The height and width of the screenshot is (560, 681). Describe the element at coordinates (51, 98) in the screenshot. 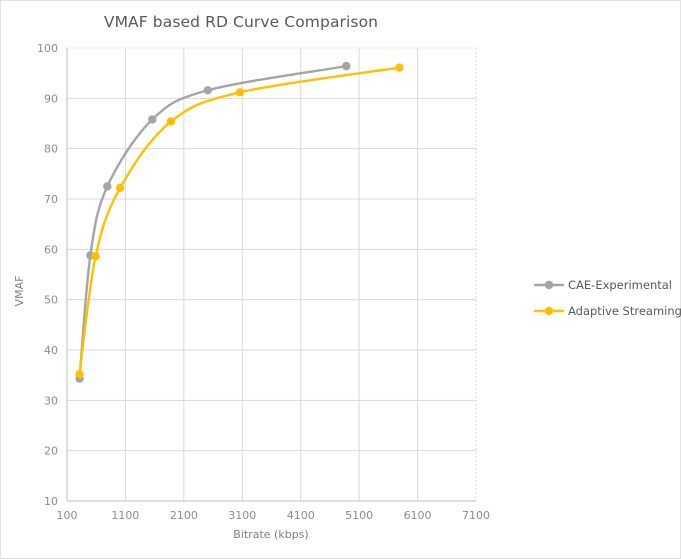

I see `y-tick-90: 90` at that location.